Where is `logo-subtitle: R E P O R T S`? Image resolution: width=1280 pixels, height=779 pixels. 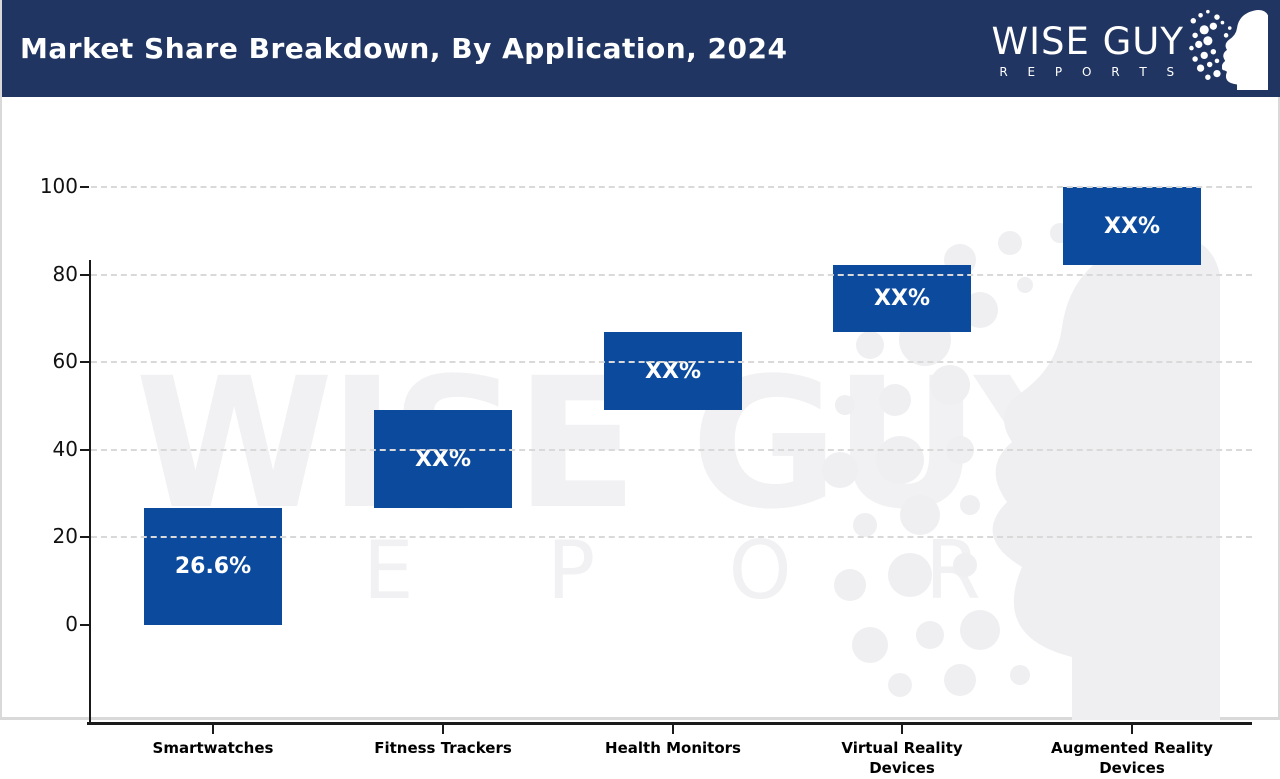 logo-subtitle: R E P O R T S is located at coordinates (1091, 71).